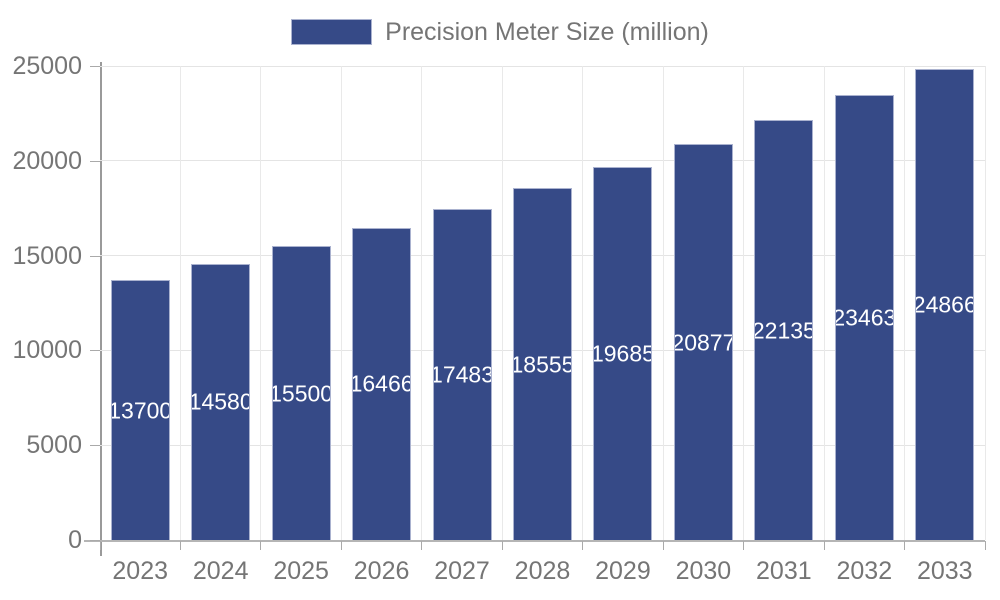 Image resolution: width=1000 pixels, height=600 pixels. I want to click on bar-value-label: 22135, so click(784, 330).